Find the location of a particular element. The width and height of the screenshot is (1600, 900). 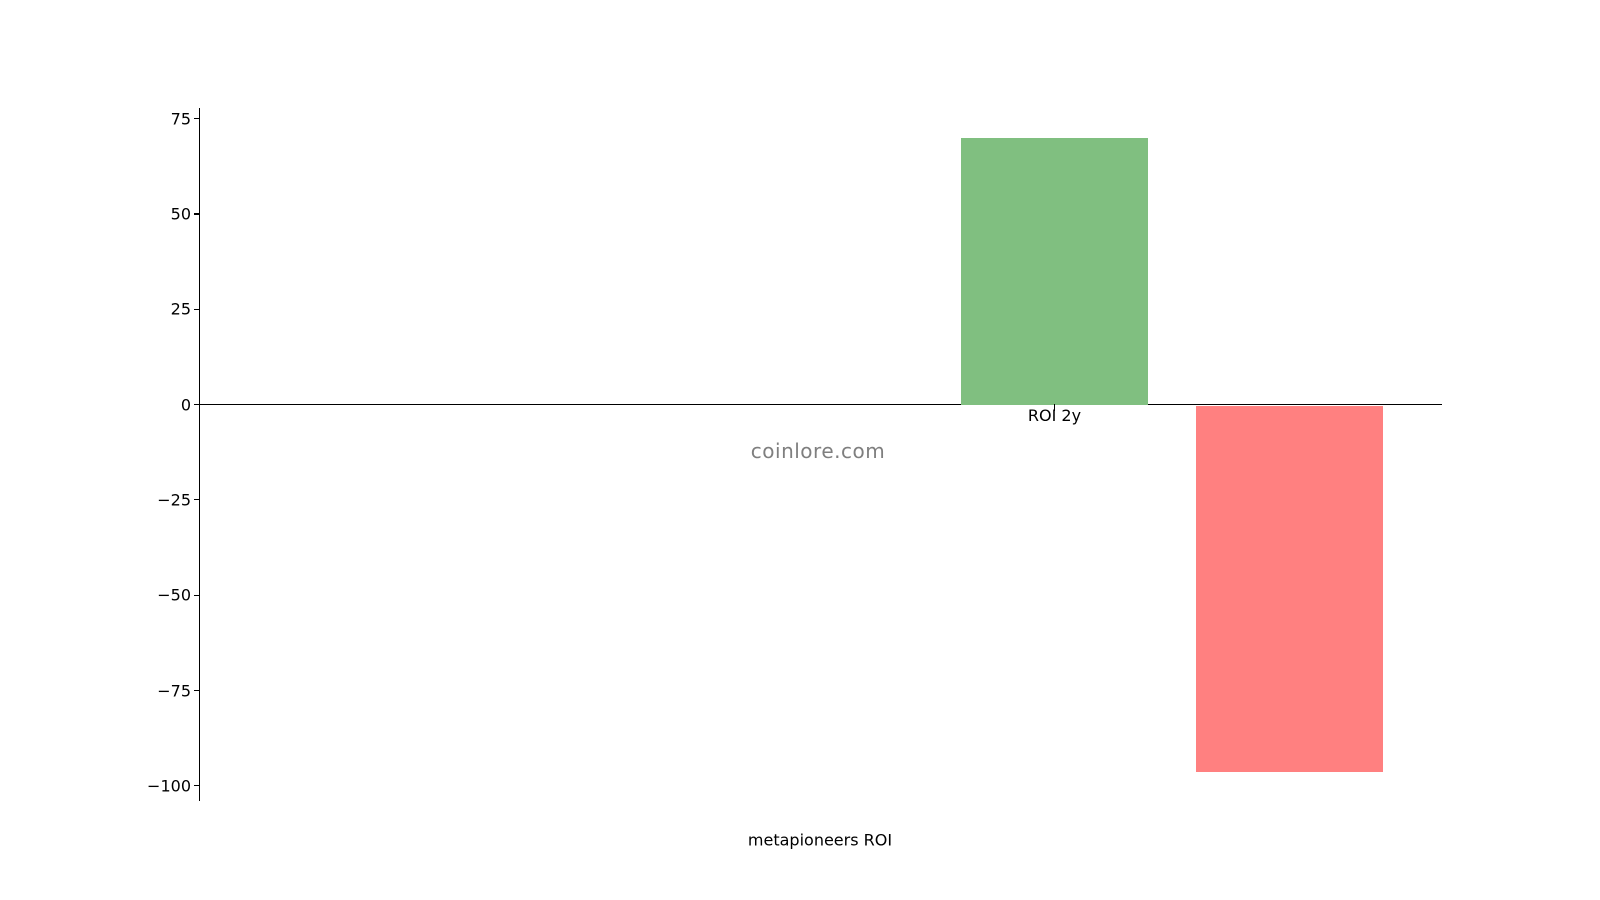

chart-footer-label: metapioneers ROI is located at coordinates (820, 840).